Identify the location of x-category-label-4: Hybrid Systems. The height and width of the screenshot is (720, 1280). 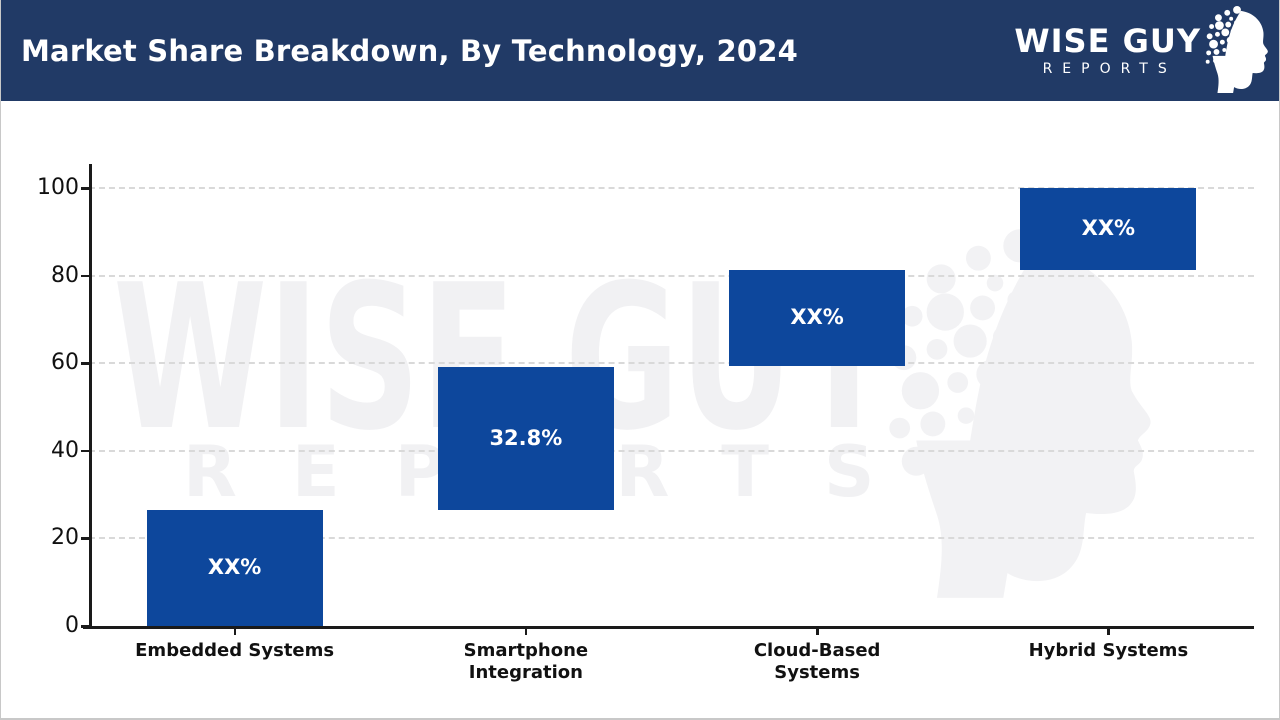
(1108, 650).